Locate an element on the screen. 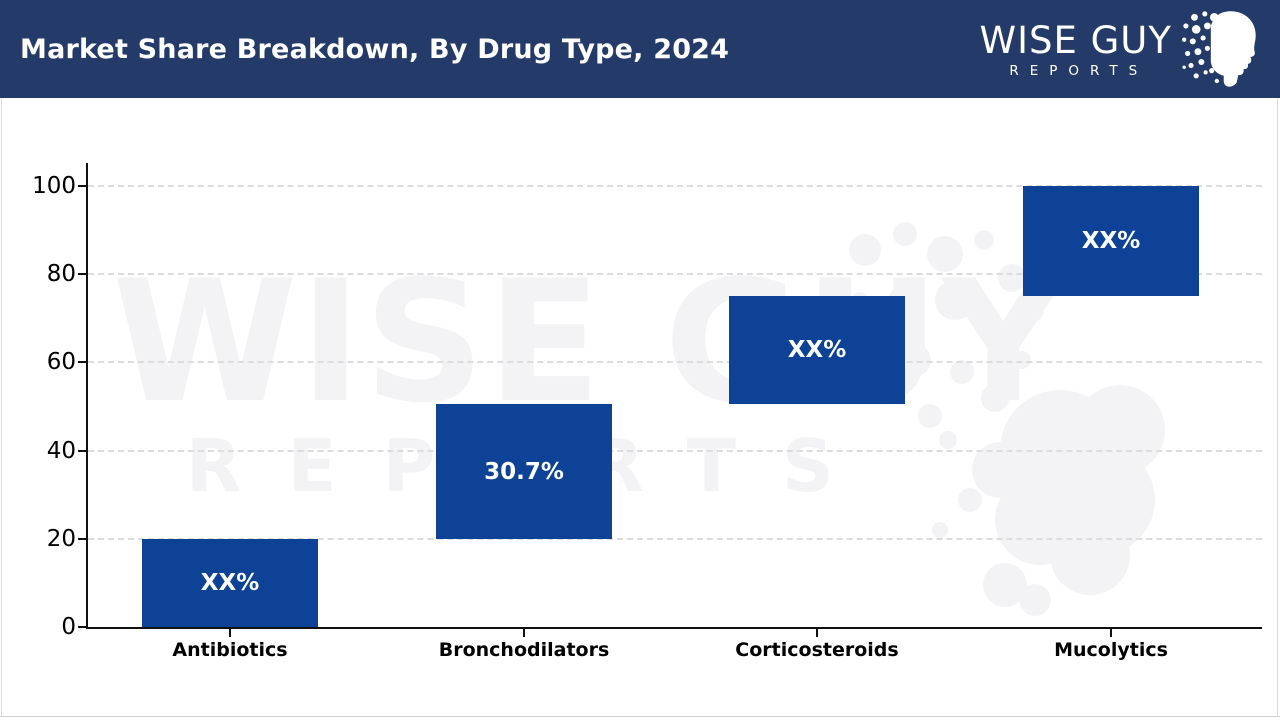 The image size is (1280, 720). x-category-label-mucolytics: Mucolytics is located at coordinates (1111, 650).